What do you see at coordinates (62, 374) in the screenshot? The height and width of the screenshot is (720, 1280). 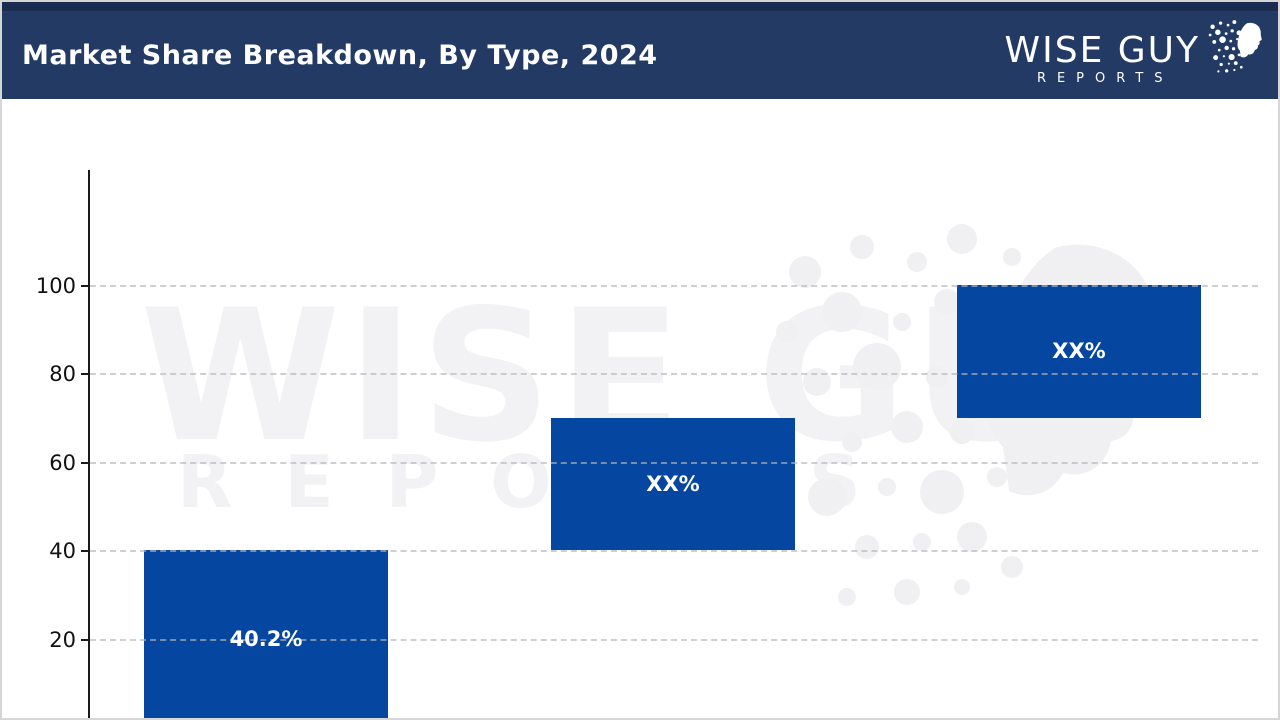 I see `y-tick-label: 80` at bounding box center [62, 374].